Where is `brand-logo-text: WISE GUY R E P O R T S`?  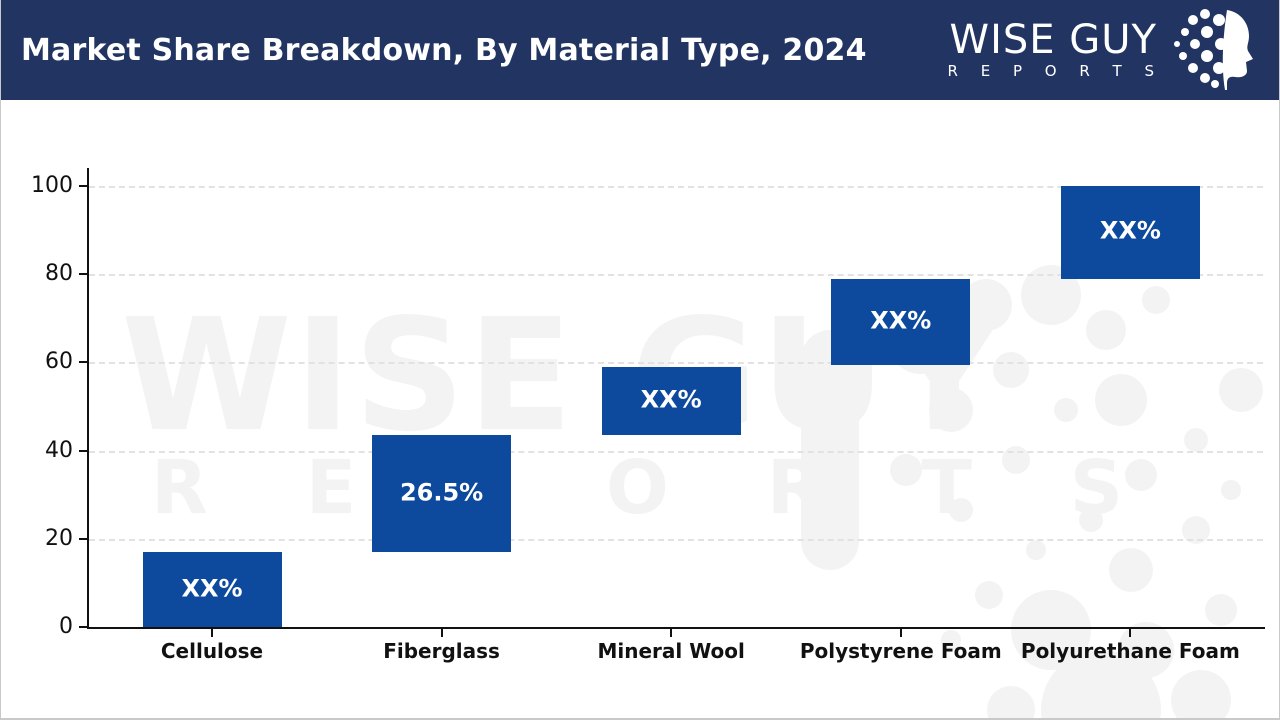
brand-logo-text: WISE GUY R E P O R T S is located at coordinates (1053, 50).